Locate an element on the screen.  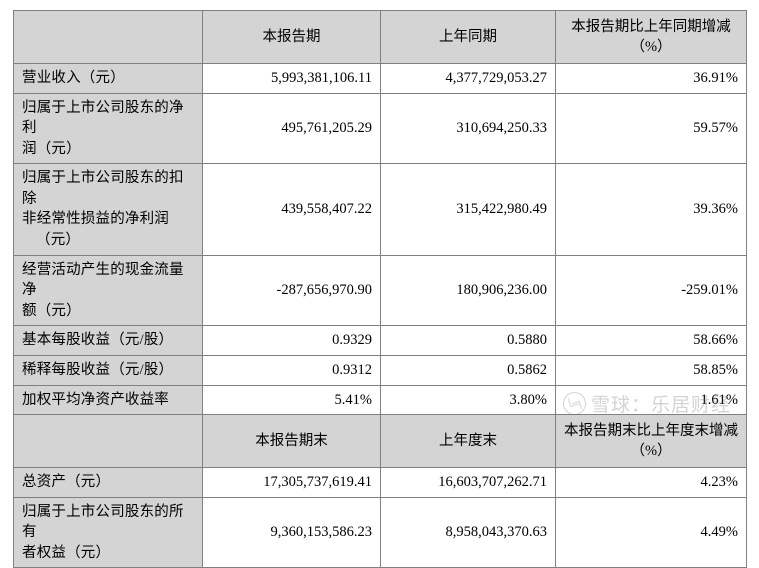
cell-revenue-change: 36.91% is located at coordinates (651, 78).